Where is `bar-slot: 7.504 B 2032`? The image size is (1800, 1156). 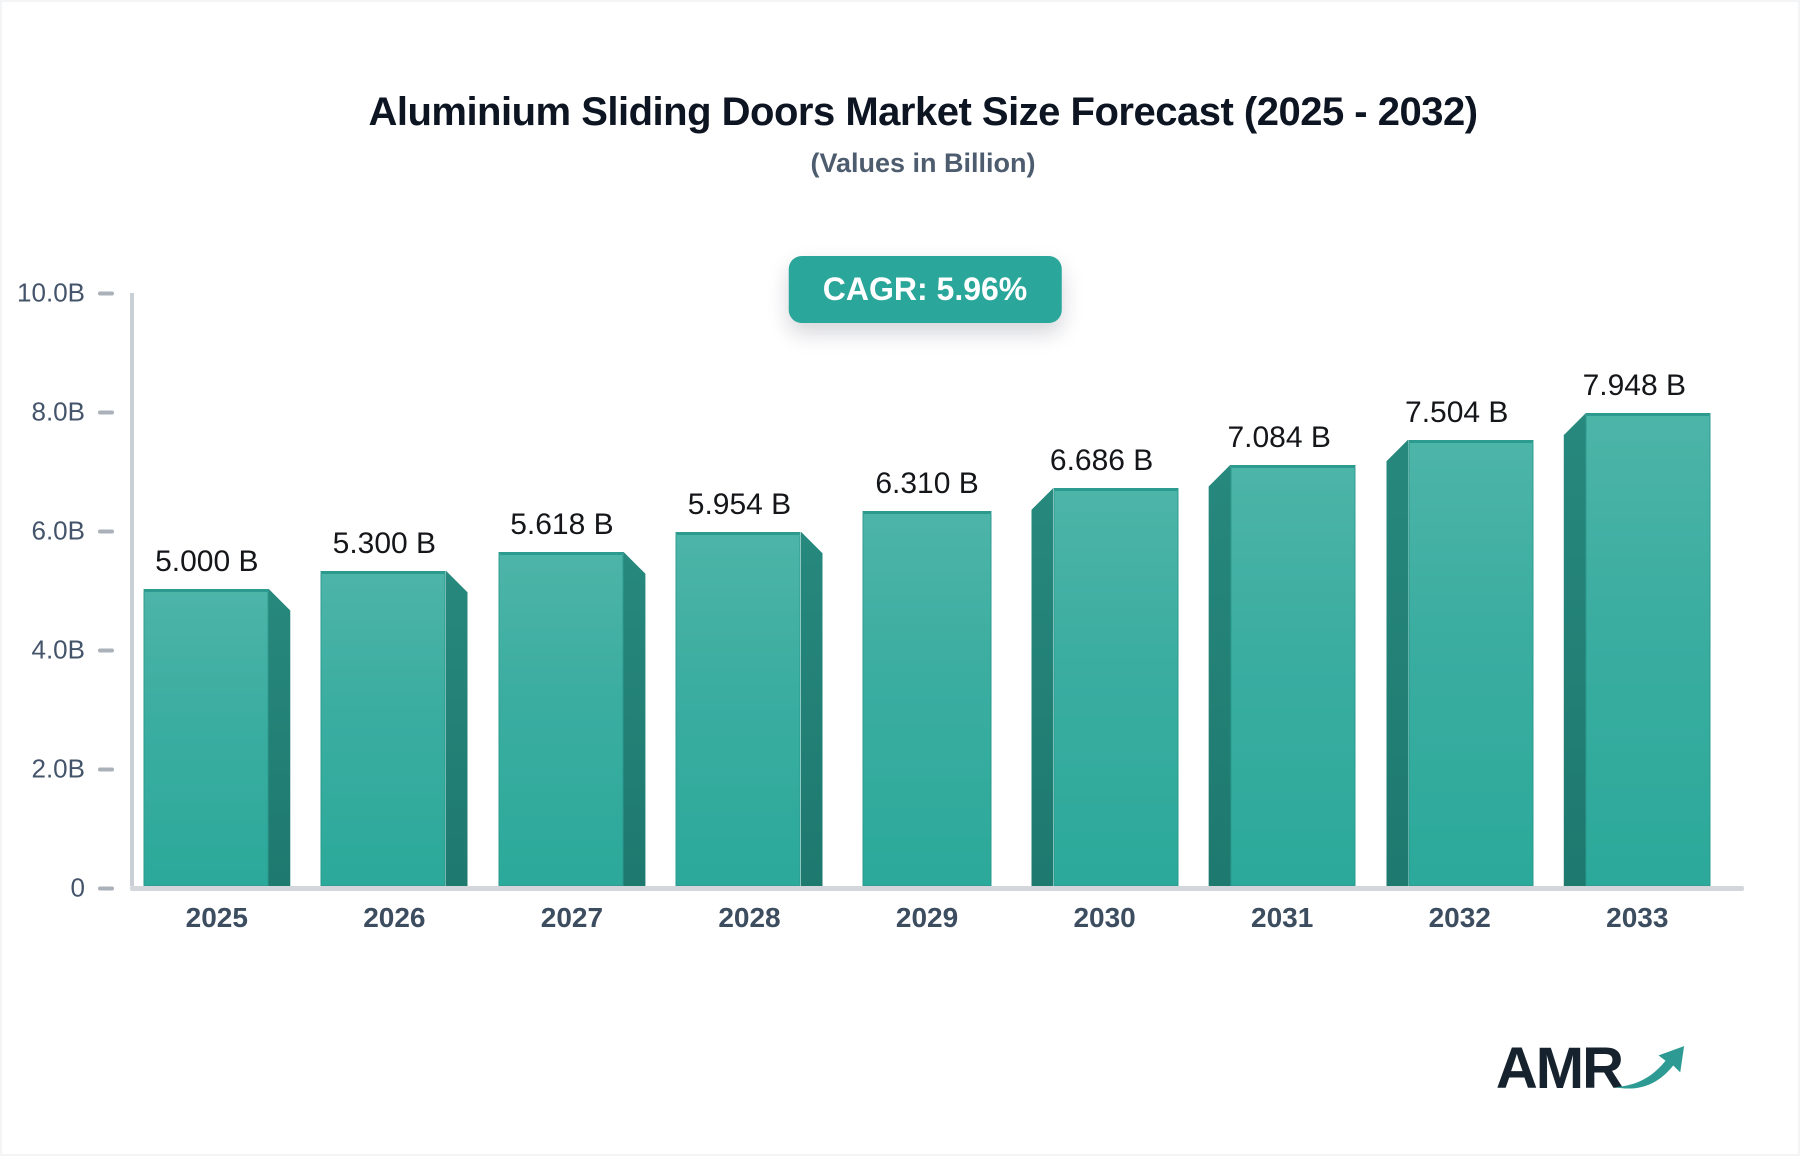
bar-slot: 7.504 B 2032 is located at coordinates (1460, 613).